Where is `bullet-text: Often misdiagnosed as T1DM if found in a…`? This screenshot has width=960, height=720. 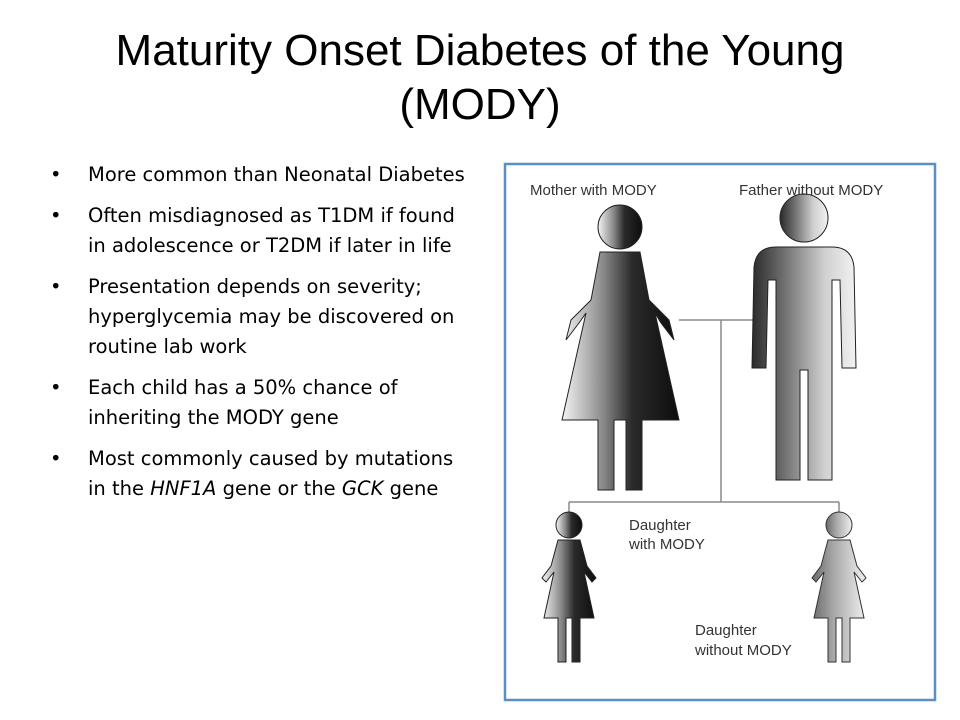 bullet-text: Often misdiagnosed as T1DM if found in a… is located at coordinates (271, 230).